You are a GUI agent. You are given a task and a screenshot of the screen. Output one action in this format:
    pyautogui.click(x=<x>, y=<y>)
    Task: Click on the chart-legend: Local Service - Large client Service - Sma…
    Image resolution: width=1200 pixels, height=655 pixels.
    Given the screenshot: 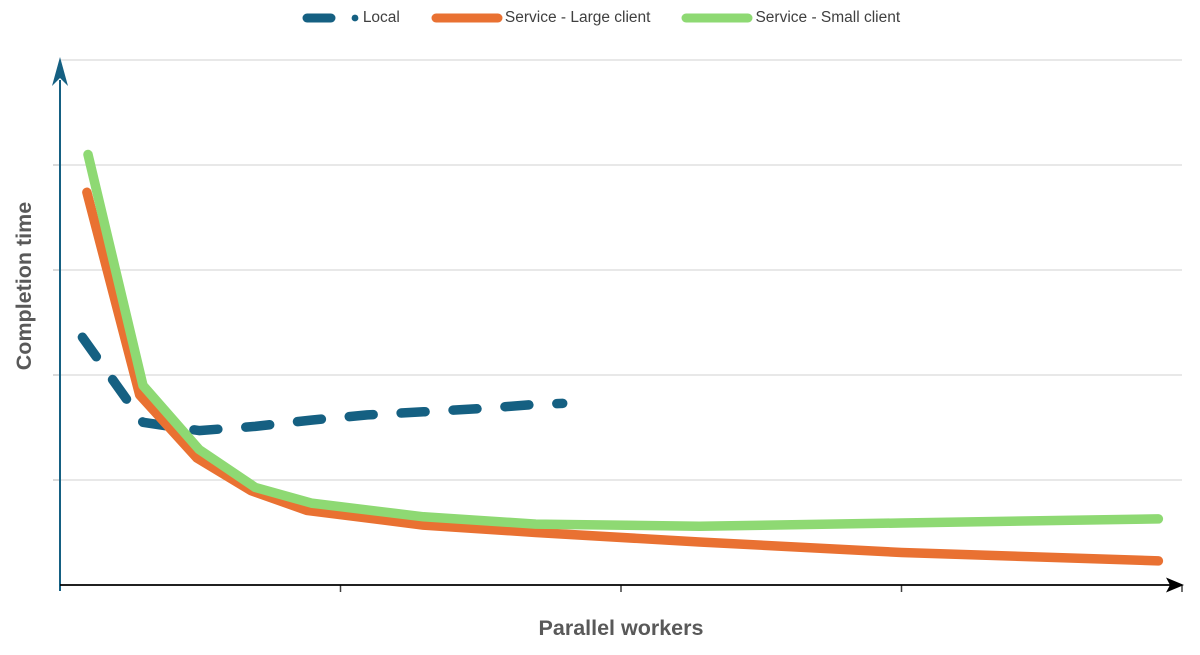 What is the action you would take?
    pyautogui.click(x=600, y=18)
    